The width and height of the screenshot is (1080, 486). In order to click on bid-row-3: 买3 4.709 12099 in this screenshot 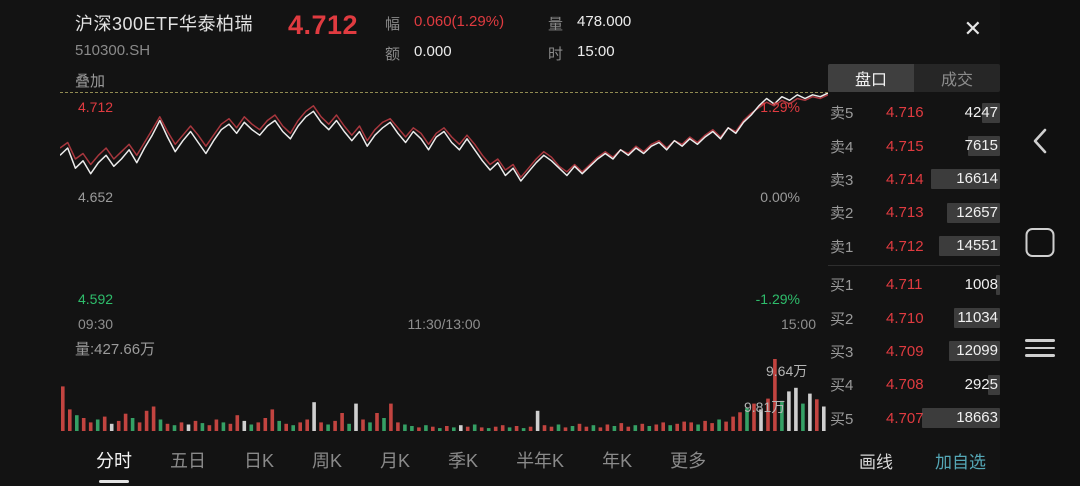, I will do `click(914, 351)`.